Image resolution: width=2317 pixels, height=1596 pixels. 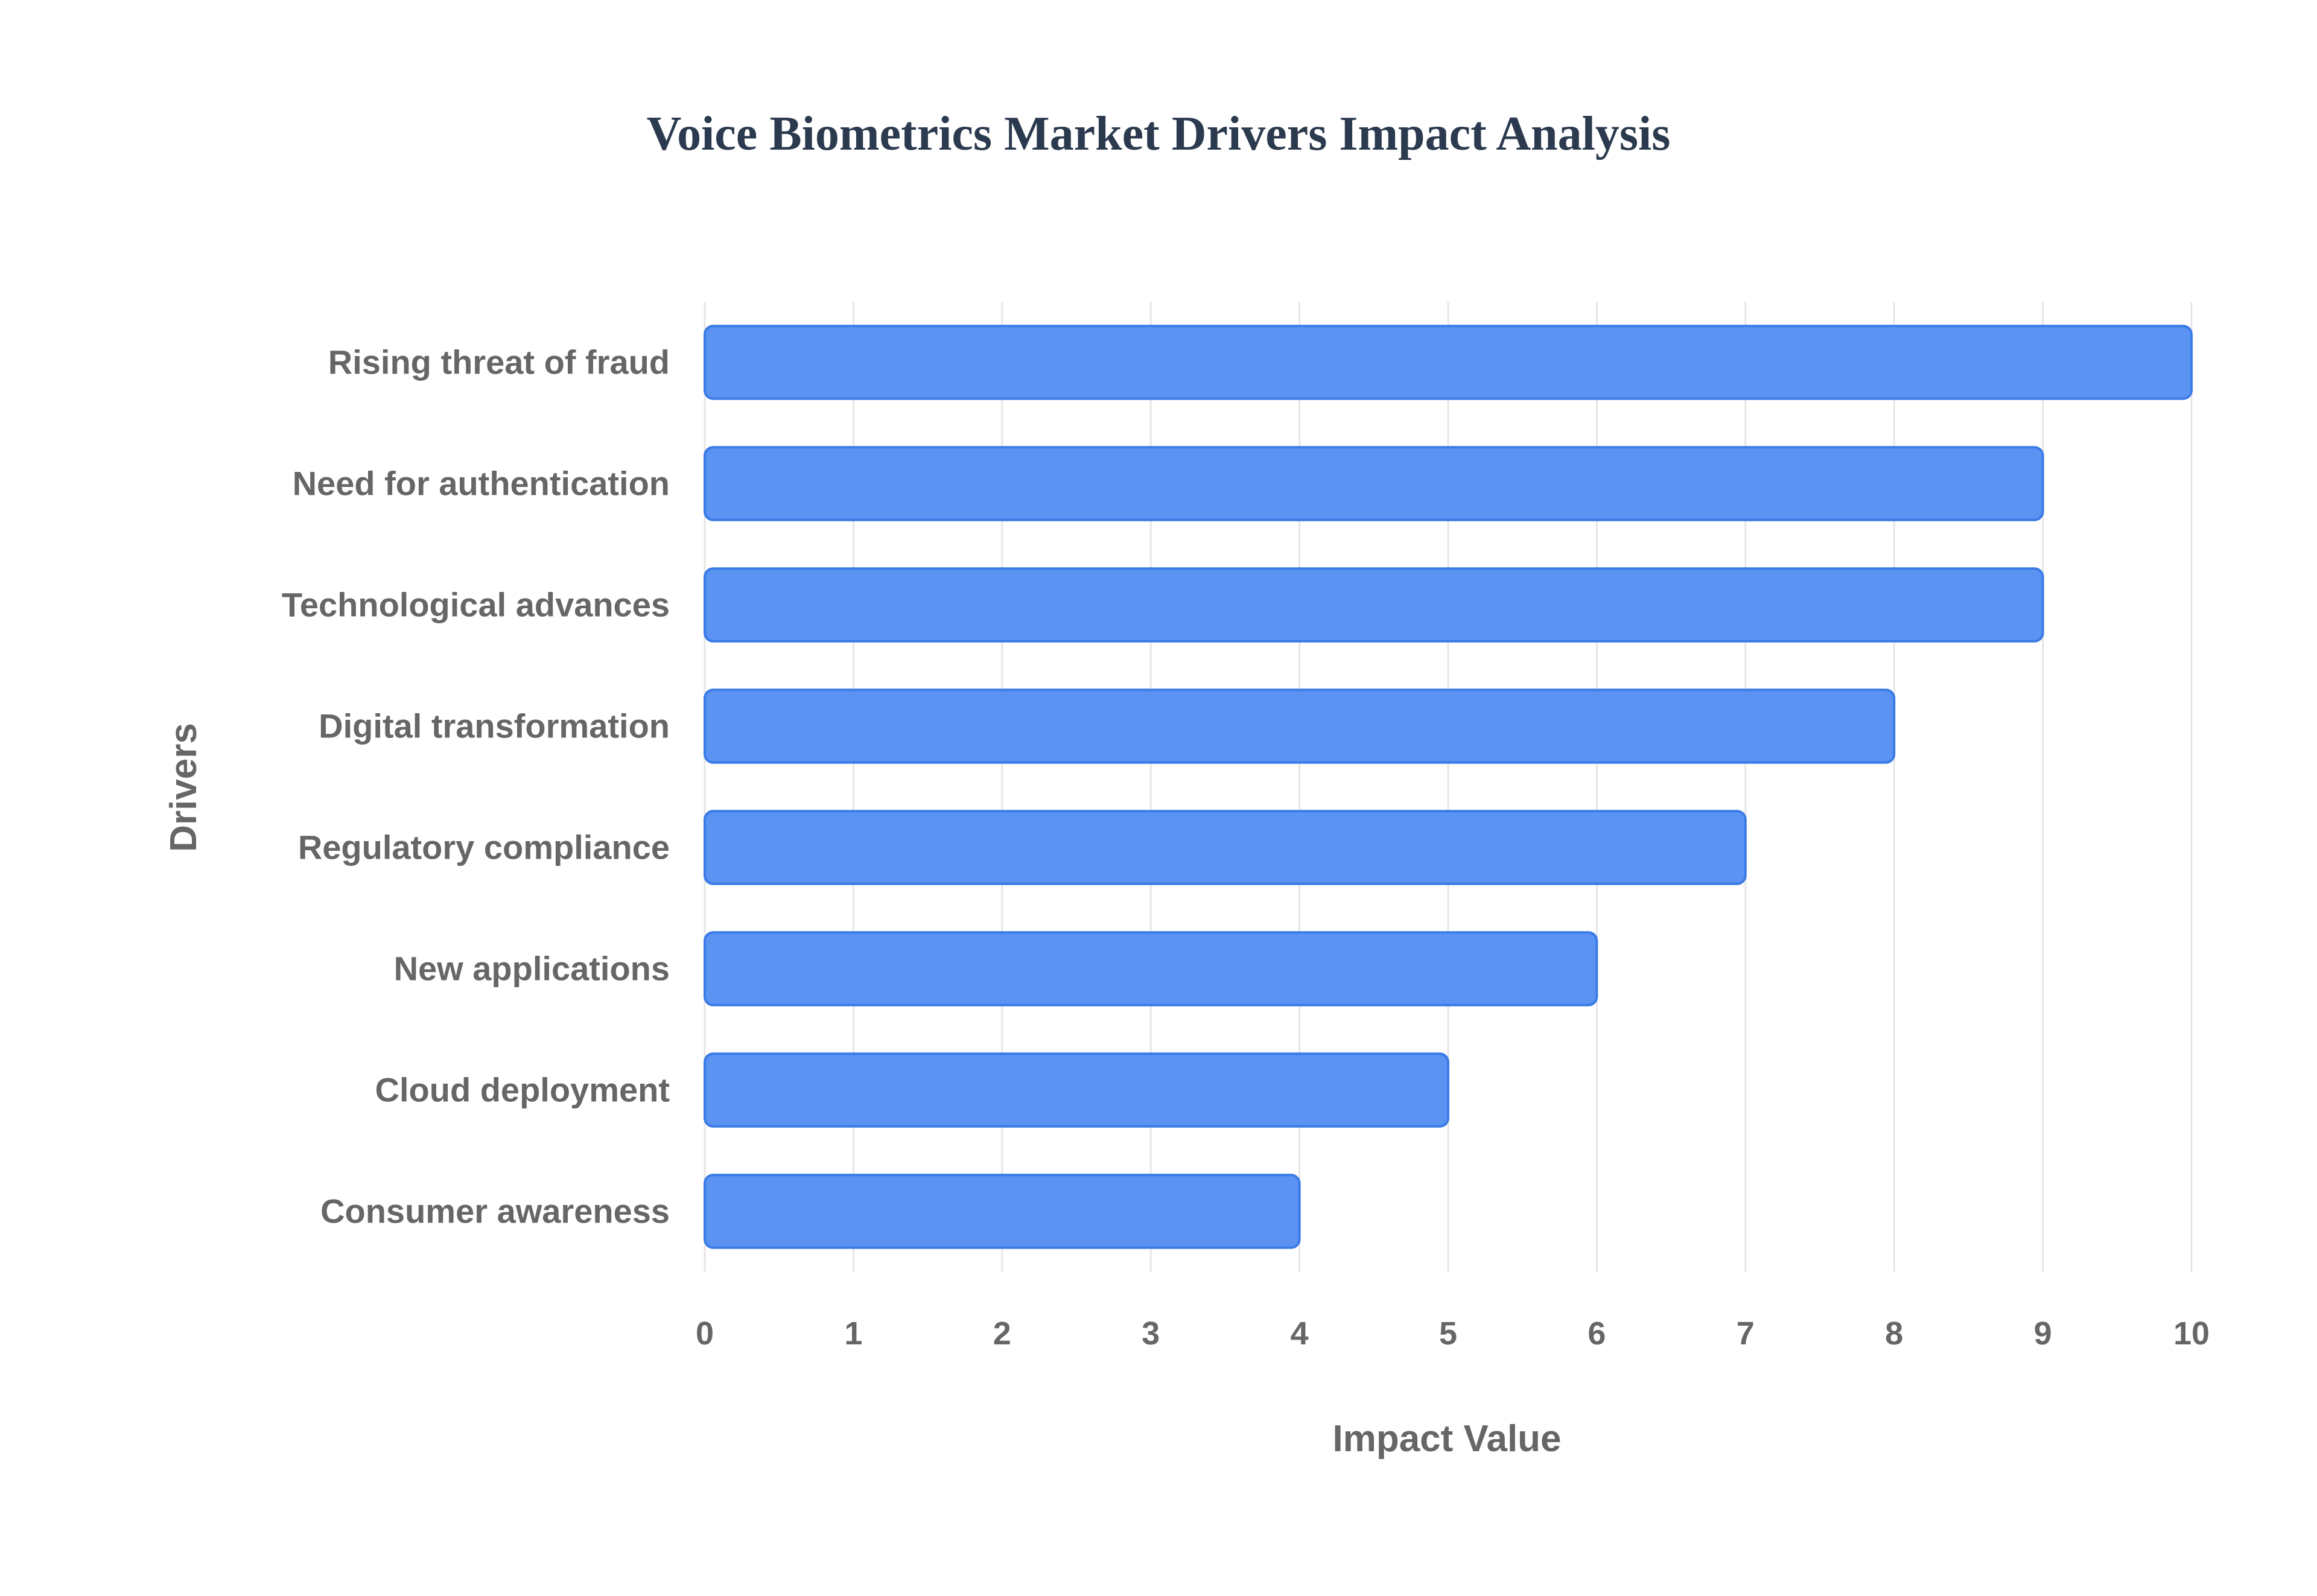 What do you see at coordinates (1894, 1334) in the screenshot?
I see `x-tick-label: 8` at bounding box center [1894, 1334].